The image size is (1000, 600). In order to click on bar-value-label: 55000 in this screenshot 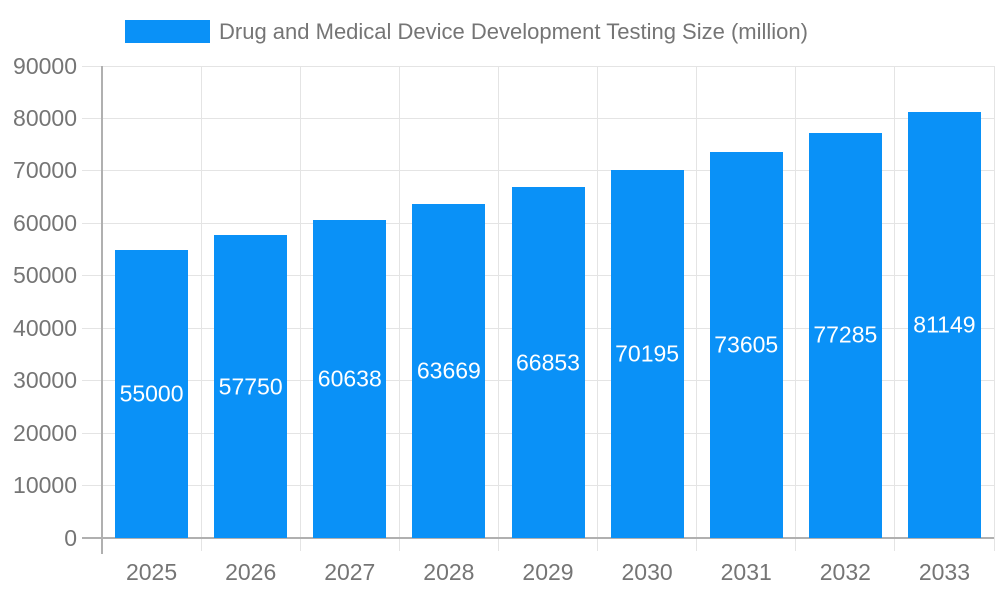, I will do `click(151, 393)`.